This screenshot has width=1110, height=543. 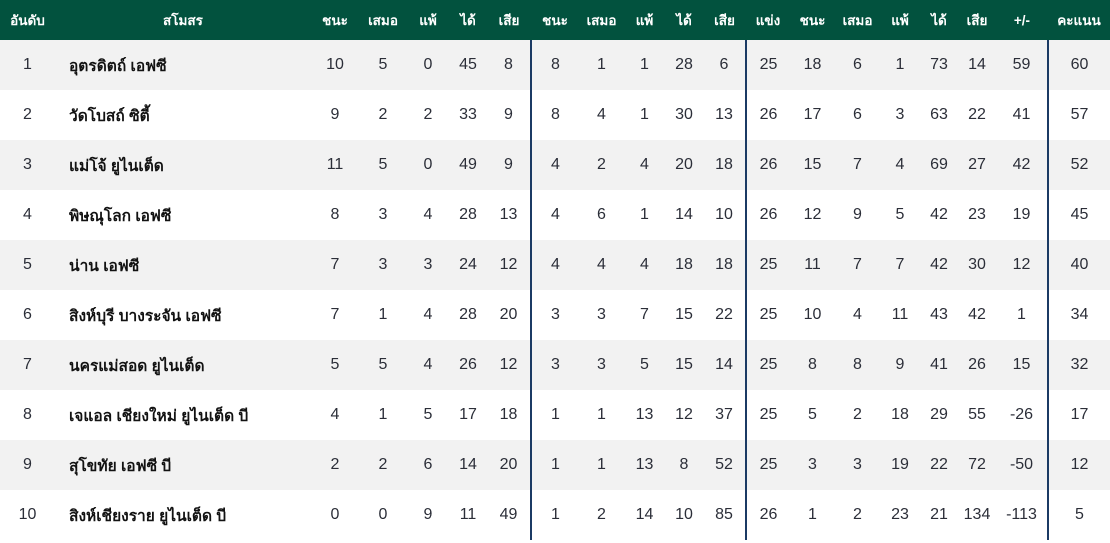 What do you see at coordinates (27, 214) in the screenshot?
I see `rank-cell: 4` at bounding box center [27, 214].